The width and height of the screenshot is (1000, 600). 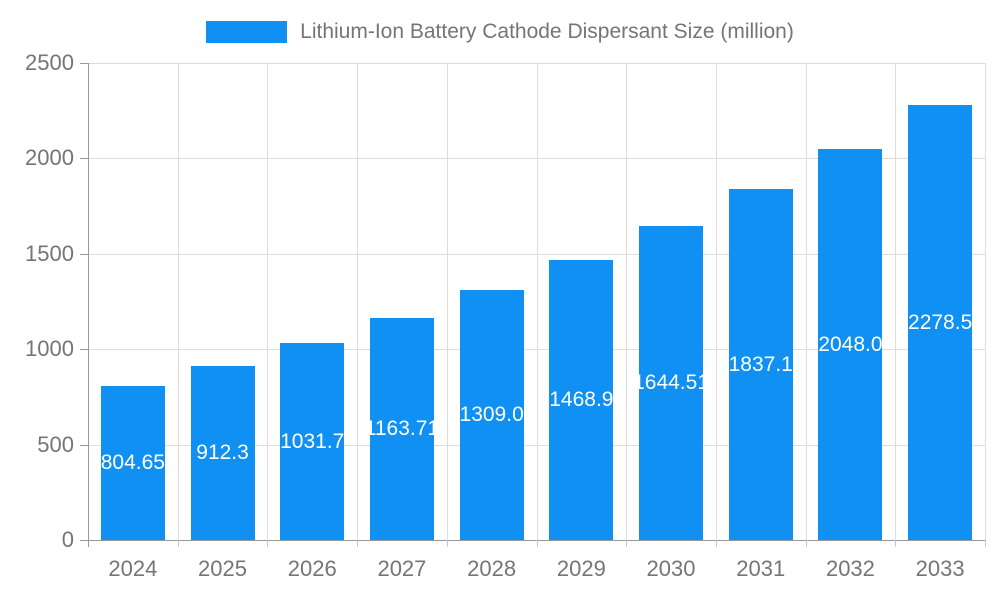 I want to click on x-tick-label-2030: 2030, so click(x=671, y=568).